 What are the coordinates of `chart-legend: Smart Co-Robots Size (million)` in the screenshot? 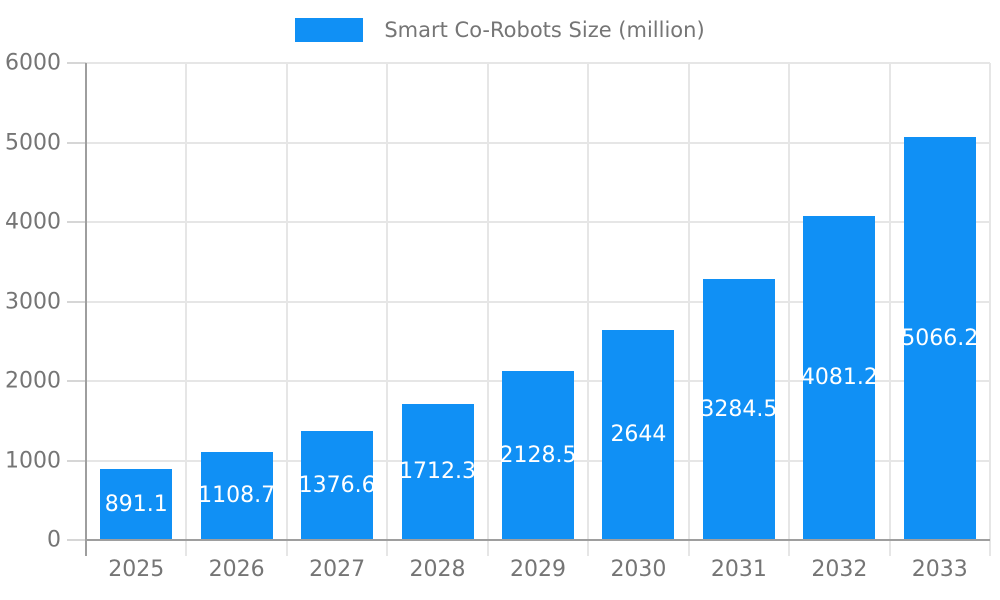 It's located at (500, 30).